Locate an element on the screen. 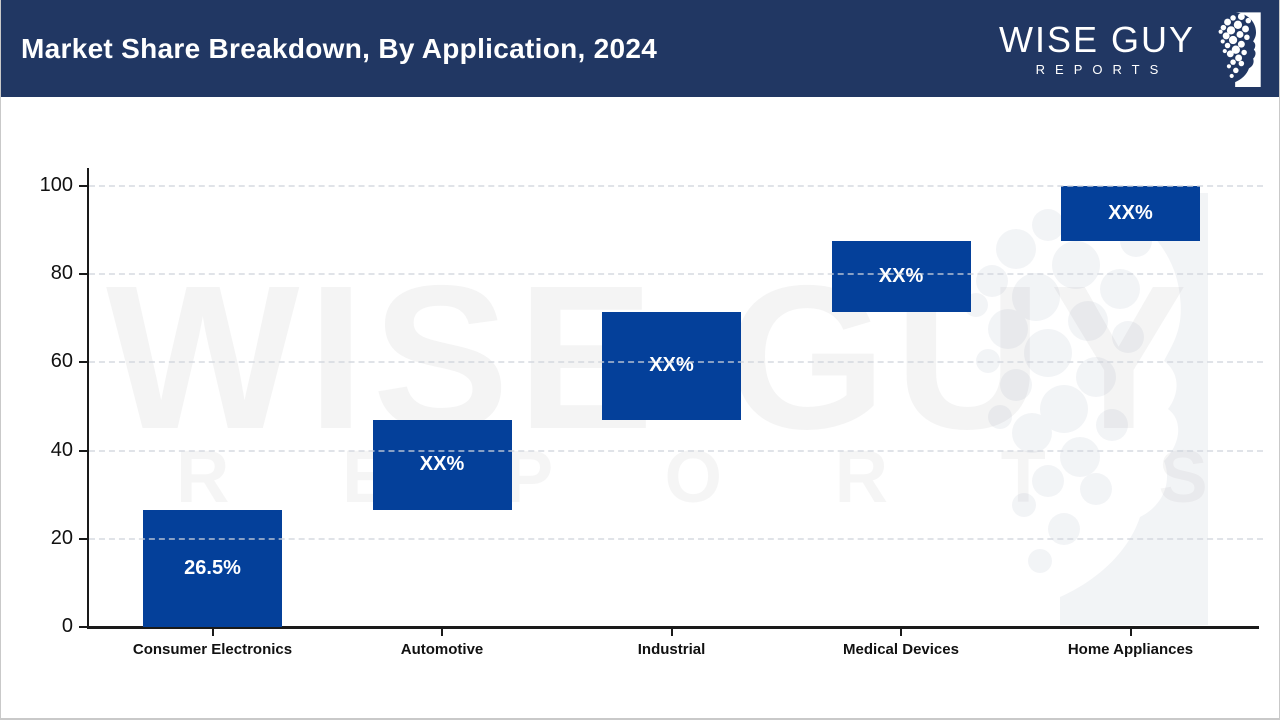  x-category-label: Home Appliances is located at coordinates (1130, 649).